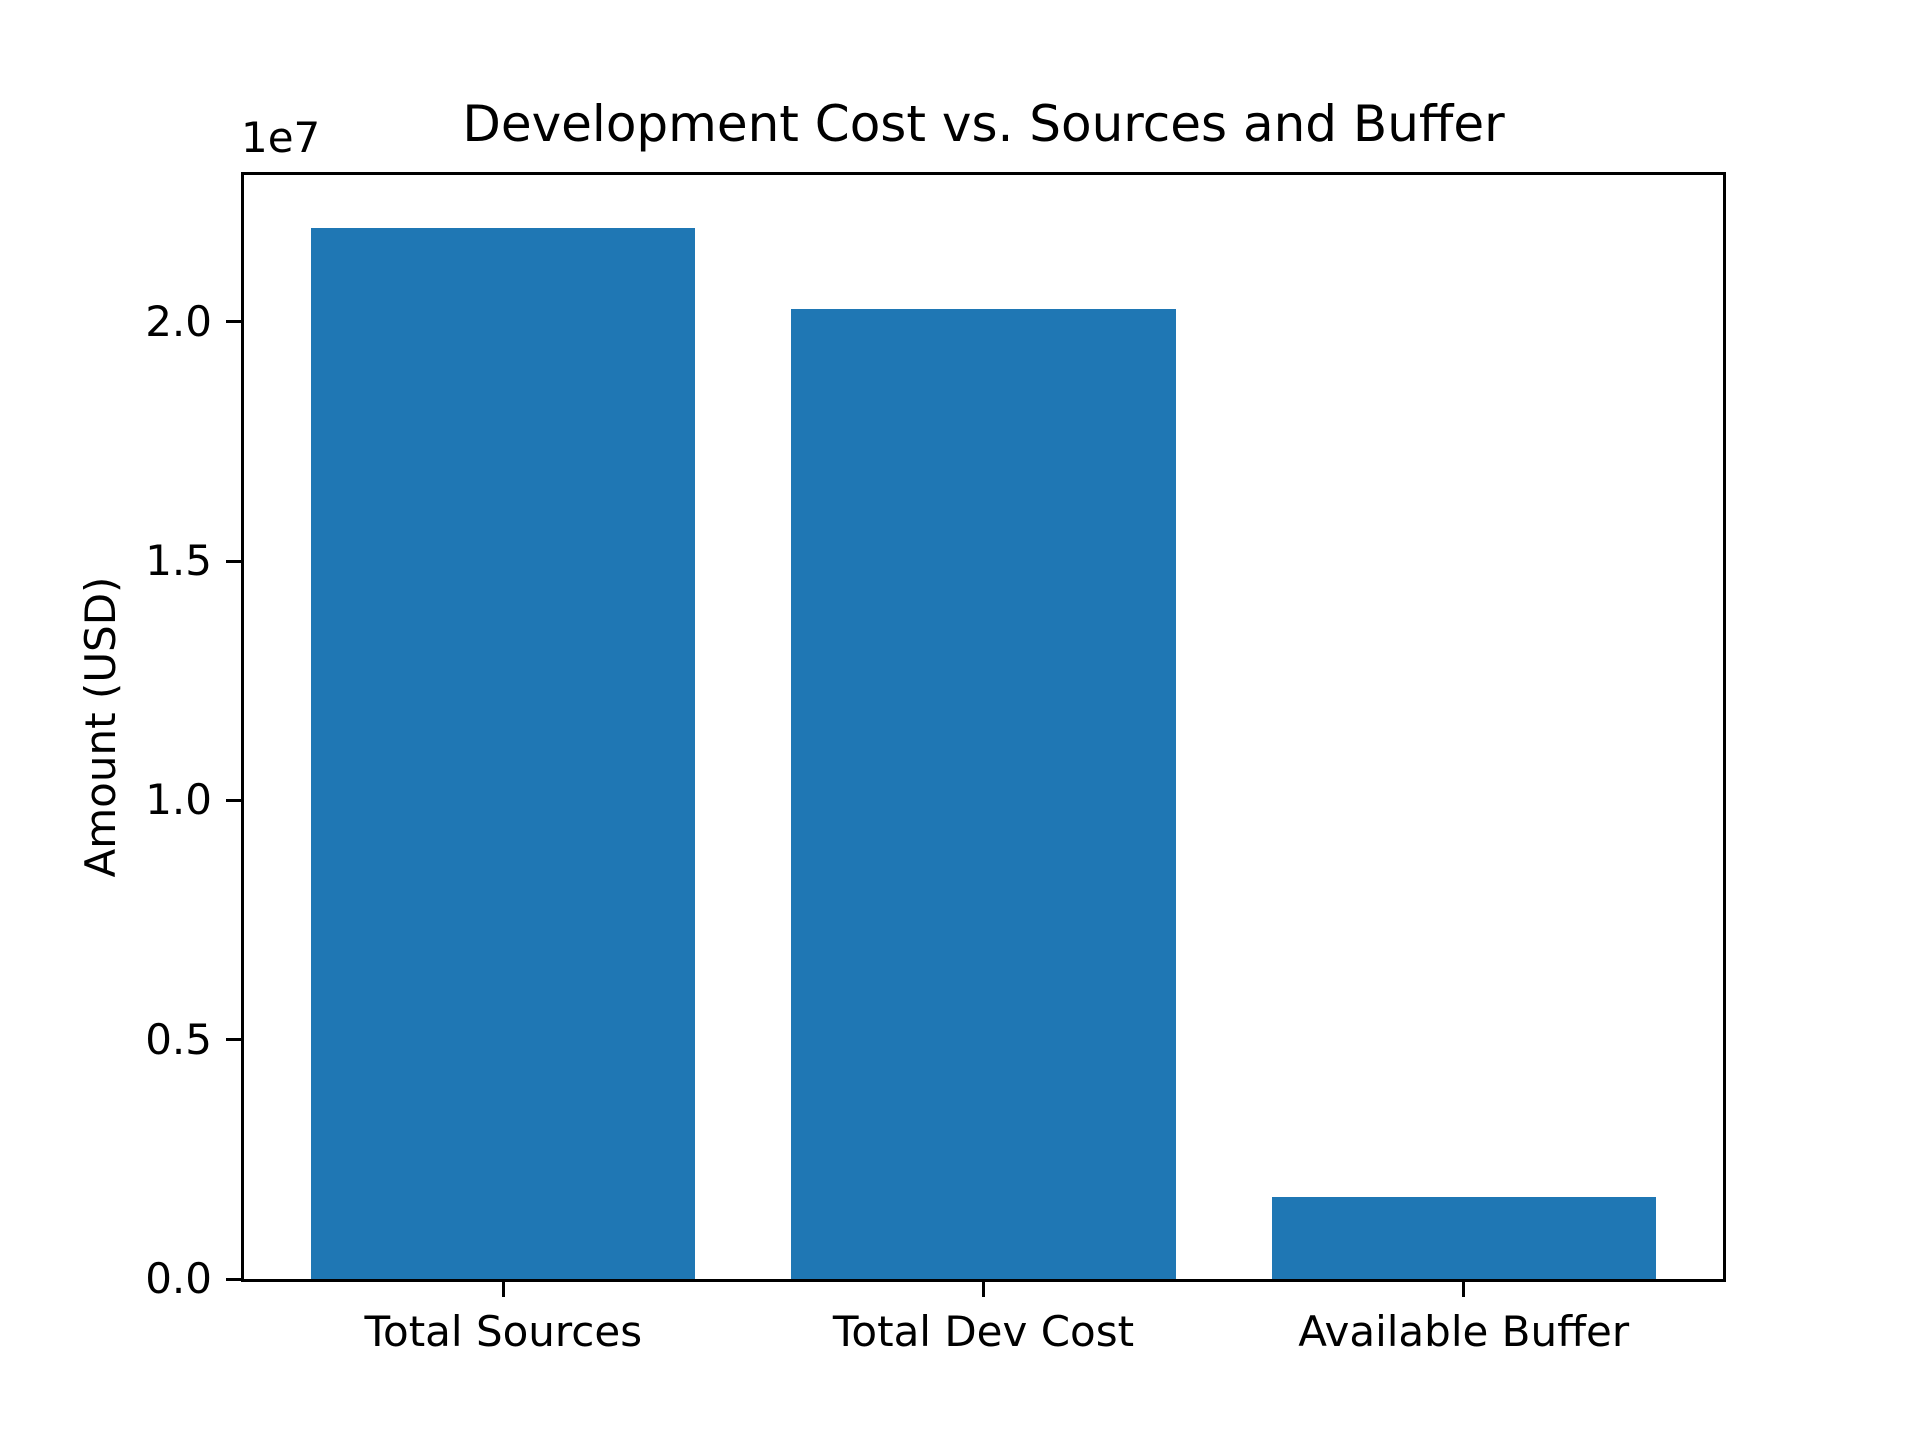 The width and height of the screenshot is (1920, 1440). Describe the element at coordinates (503, 1331) in the screenshot. I see `x-tick-label-total-sources: Total Sources` at that location.